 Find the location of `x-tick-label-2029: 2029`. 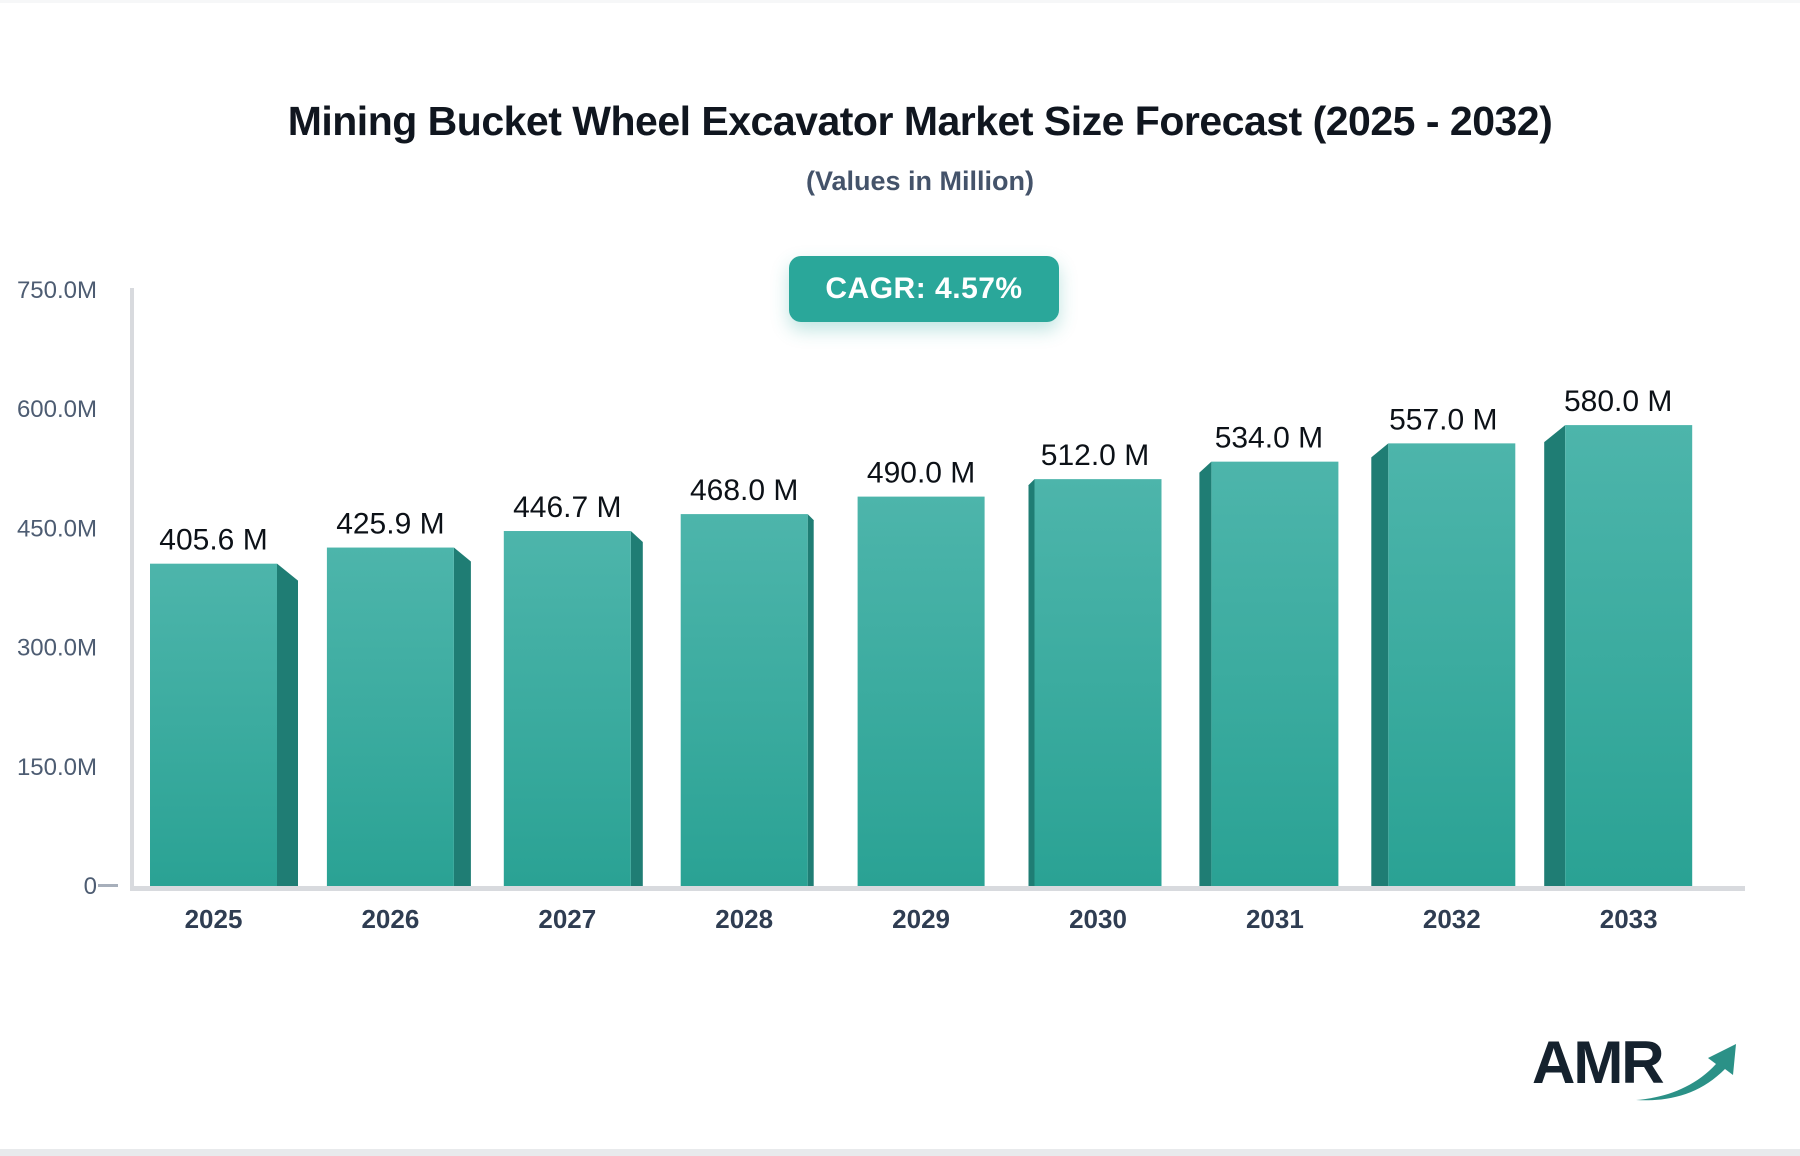

x-tick-label-2029: 2029 is located at coordinates (921, 919).